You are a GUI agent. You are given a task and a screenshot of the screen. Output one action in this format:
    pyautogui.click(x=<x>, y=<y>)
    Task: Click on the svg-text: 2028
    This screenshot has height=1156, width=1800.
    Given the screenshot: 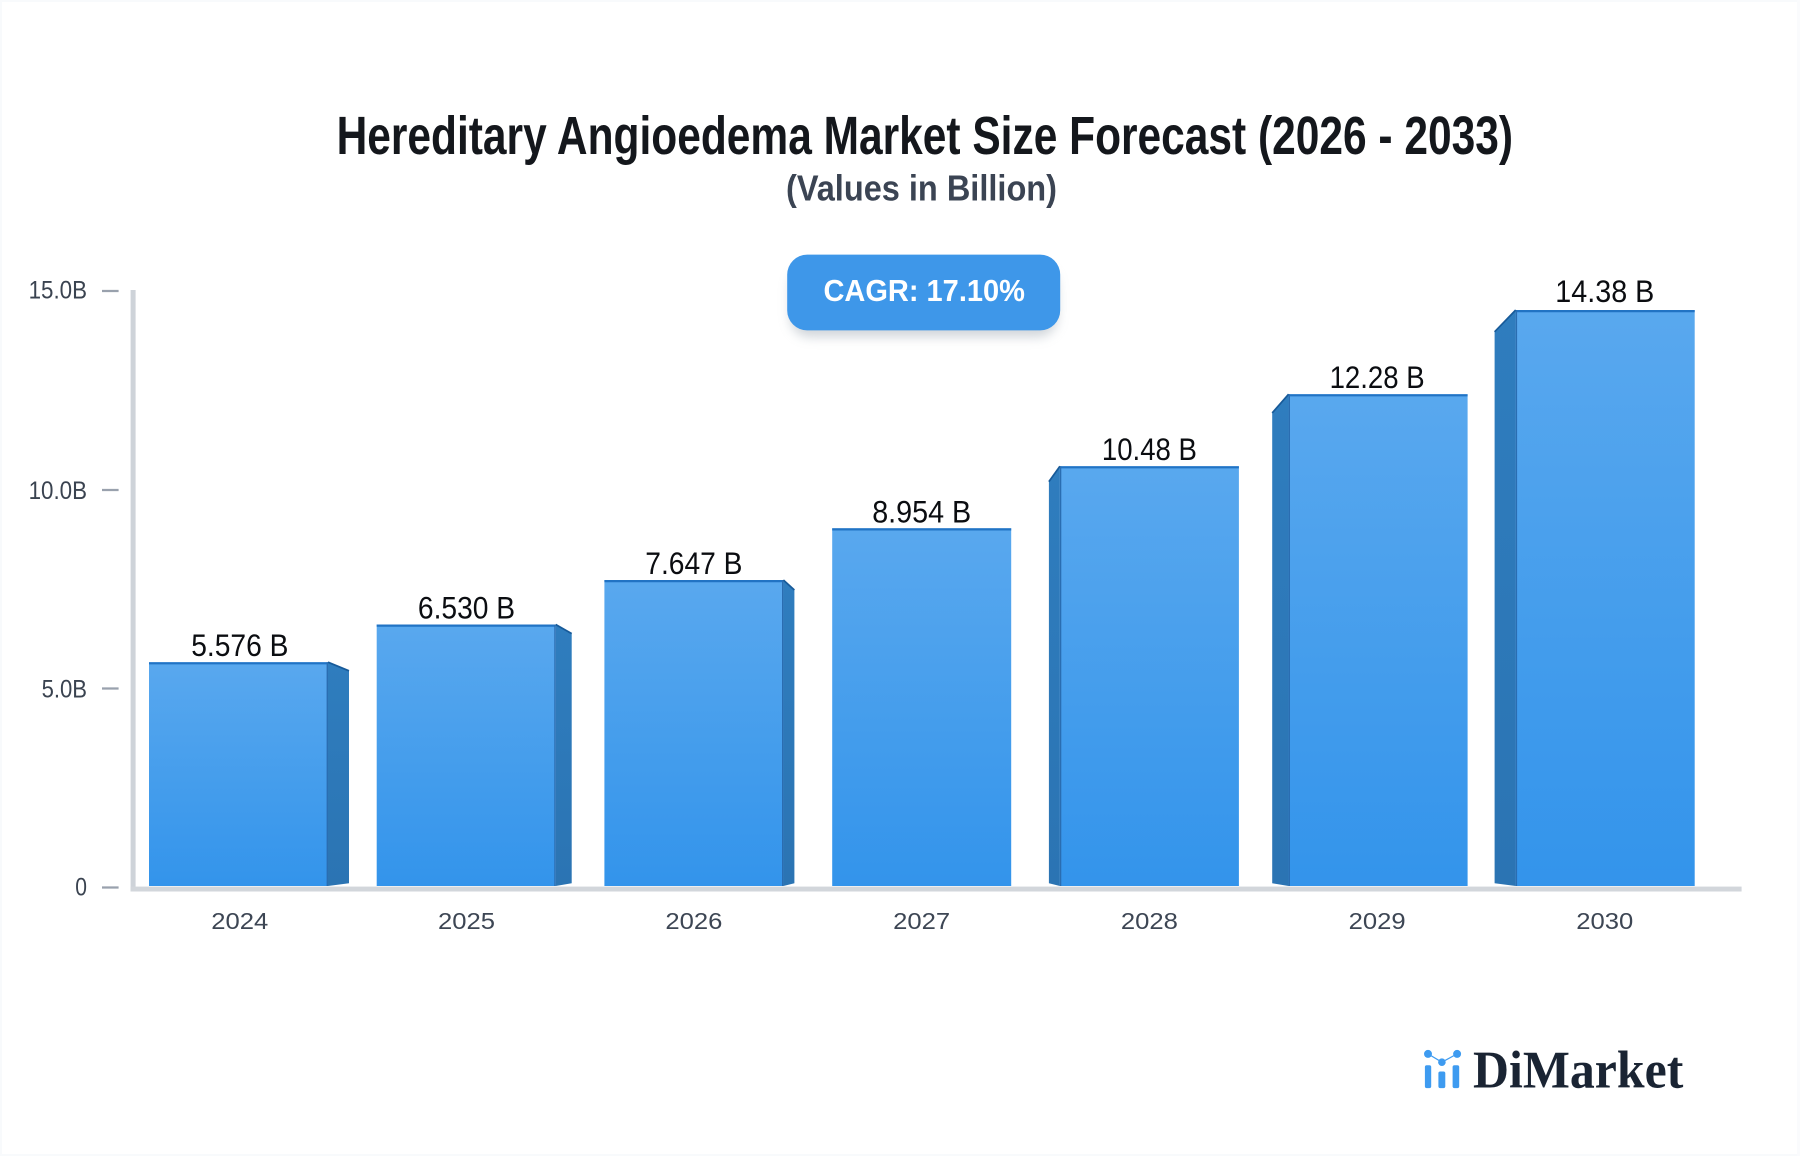 What is the action you would take?
    pyautogui.click(x=1149, y=921)
    